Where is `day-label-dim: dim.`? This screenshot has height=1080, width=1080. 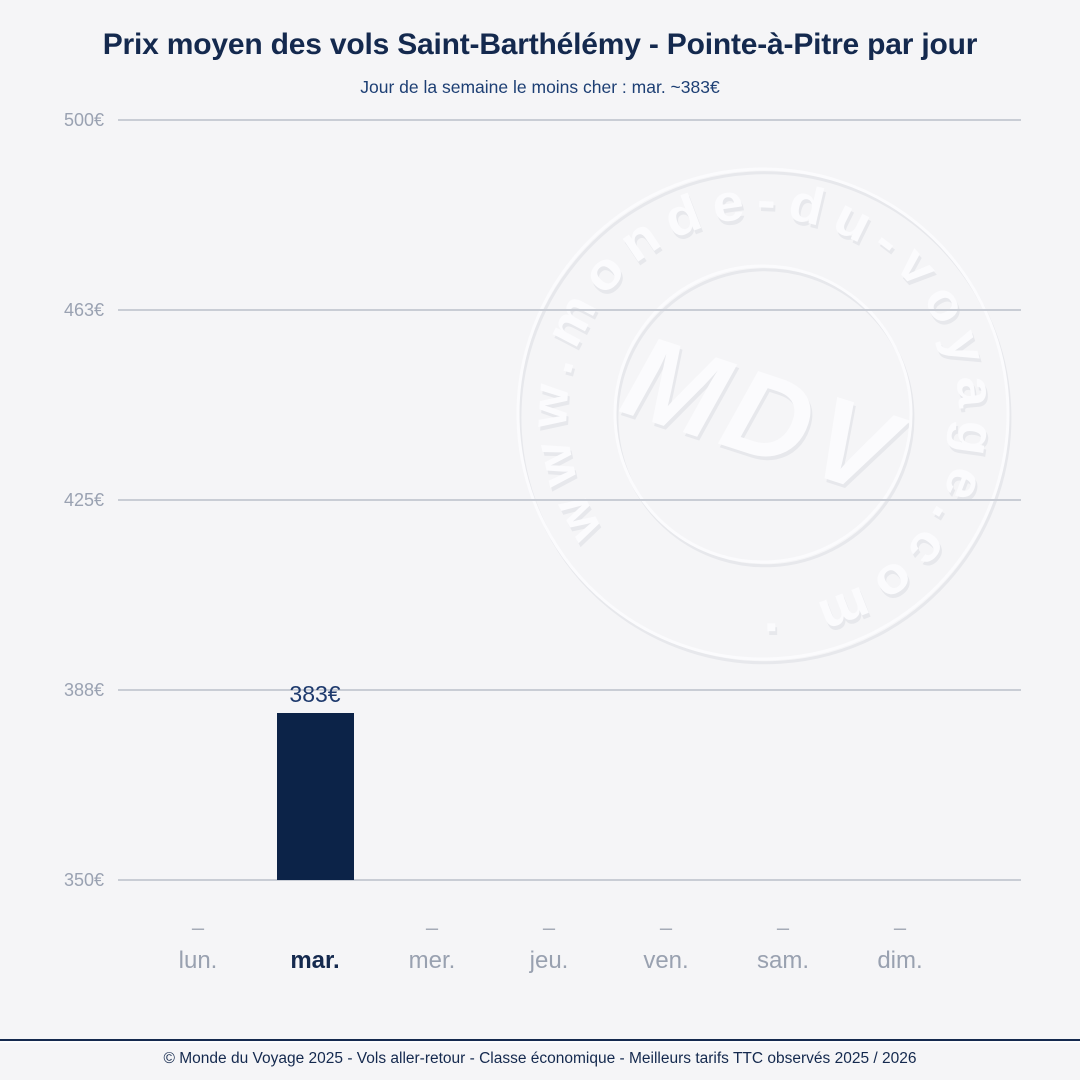 day-label-dim: dim. is located at coordinates (900, 960).